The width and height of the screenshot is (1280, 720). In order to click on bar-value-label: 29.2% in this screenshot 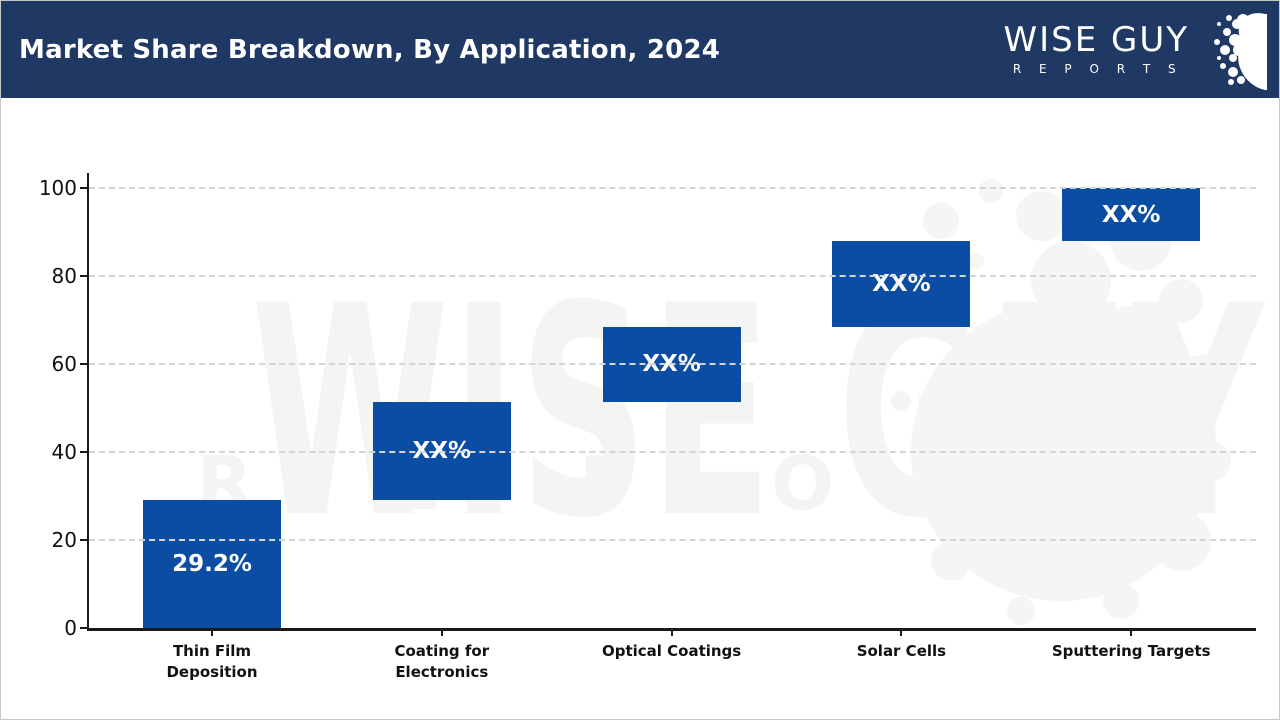, I will do `click(212, 563)`.